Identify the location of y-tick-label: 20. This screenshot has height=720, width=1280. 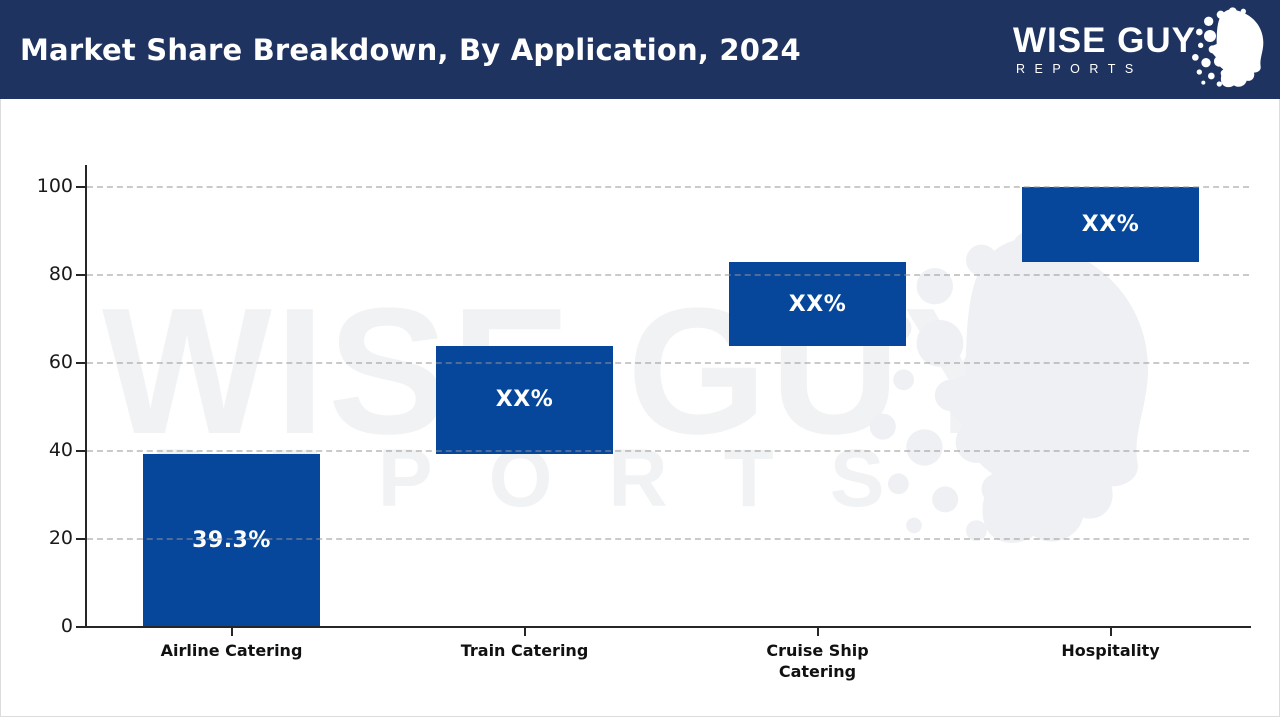
(60, 538).